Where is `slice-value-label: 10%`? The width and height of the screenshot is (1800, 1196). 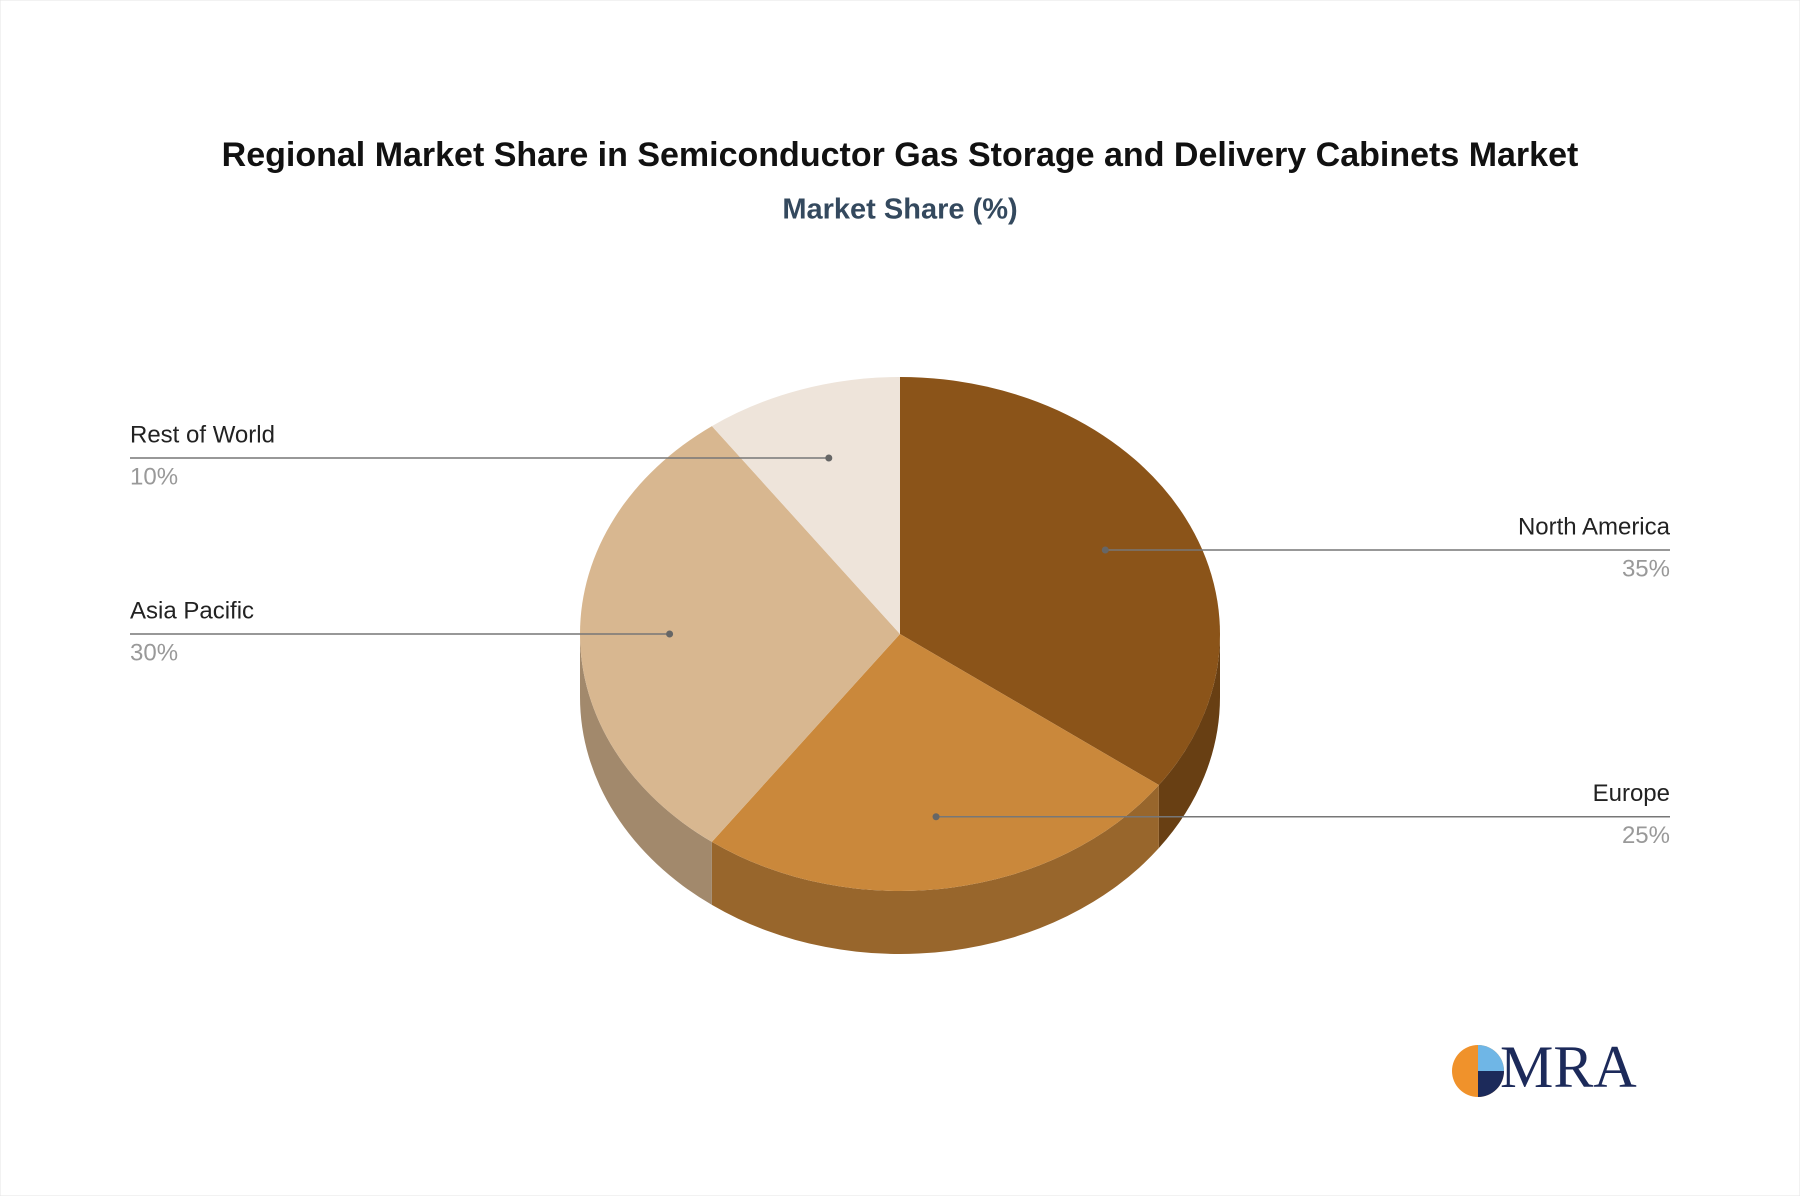
slice-value-label: 10% is located at coordinates (154, 476).